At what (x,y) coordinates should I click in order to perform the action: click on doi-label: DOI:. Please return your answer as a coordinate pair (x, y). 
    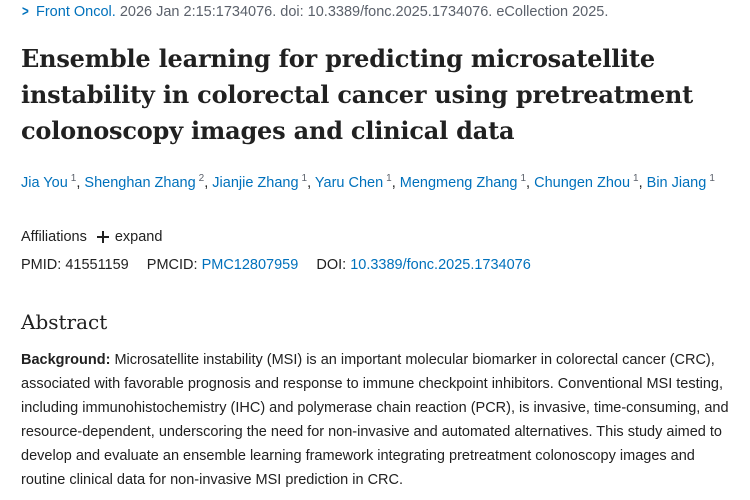
    Looking at the image, I should click on (331, 265).